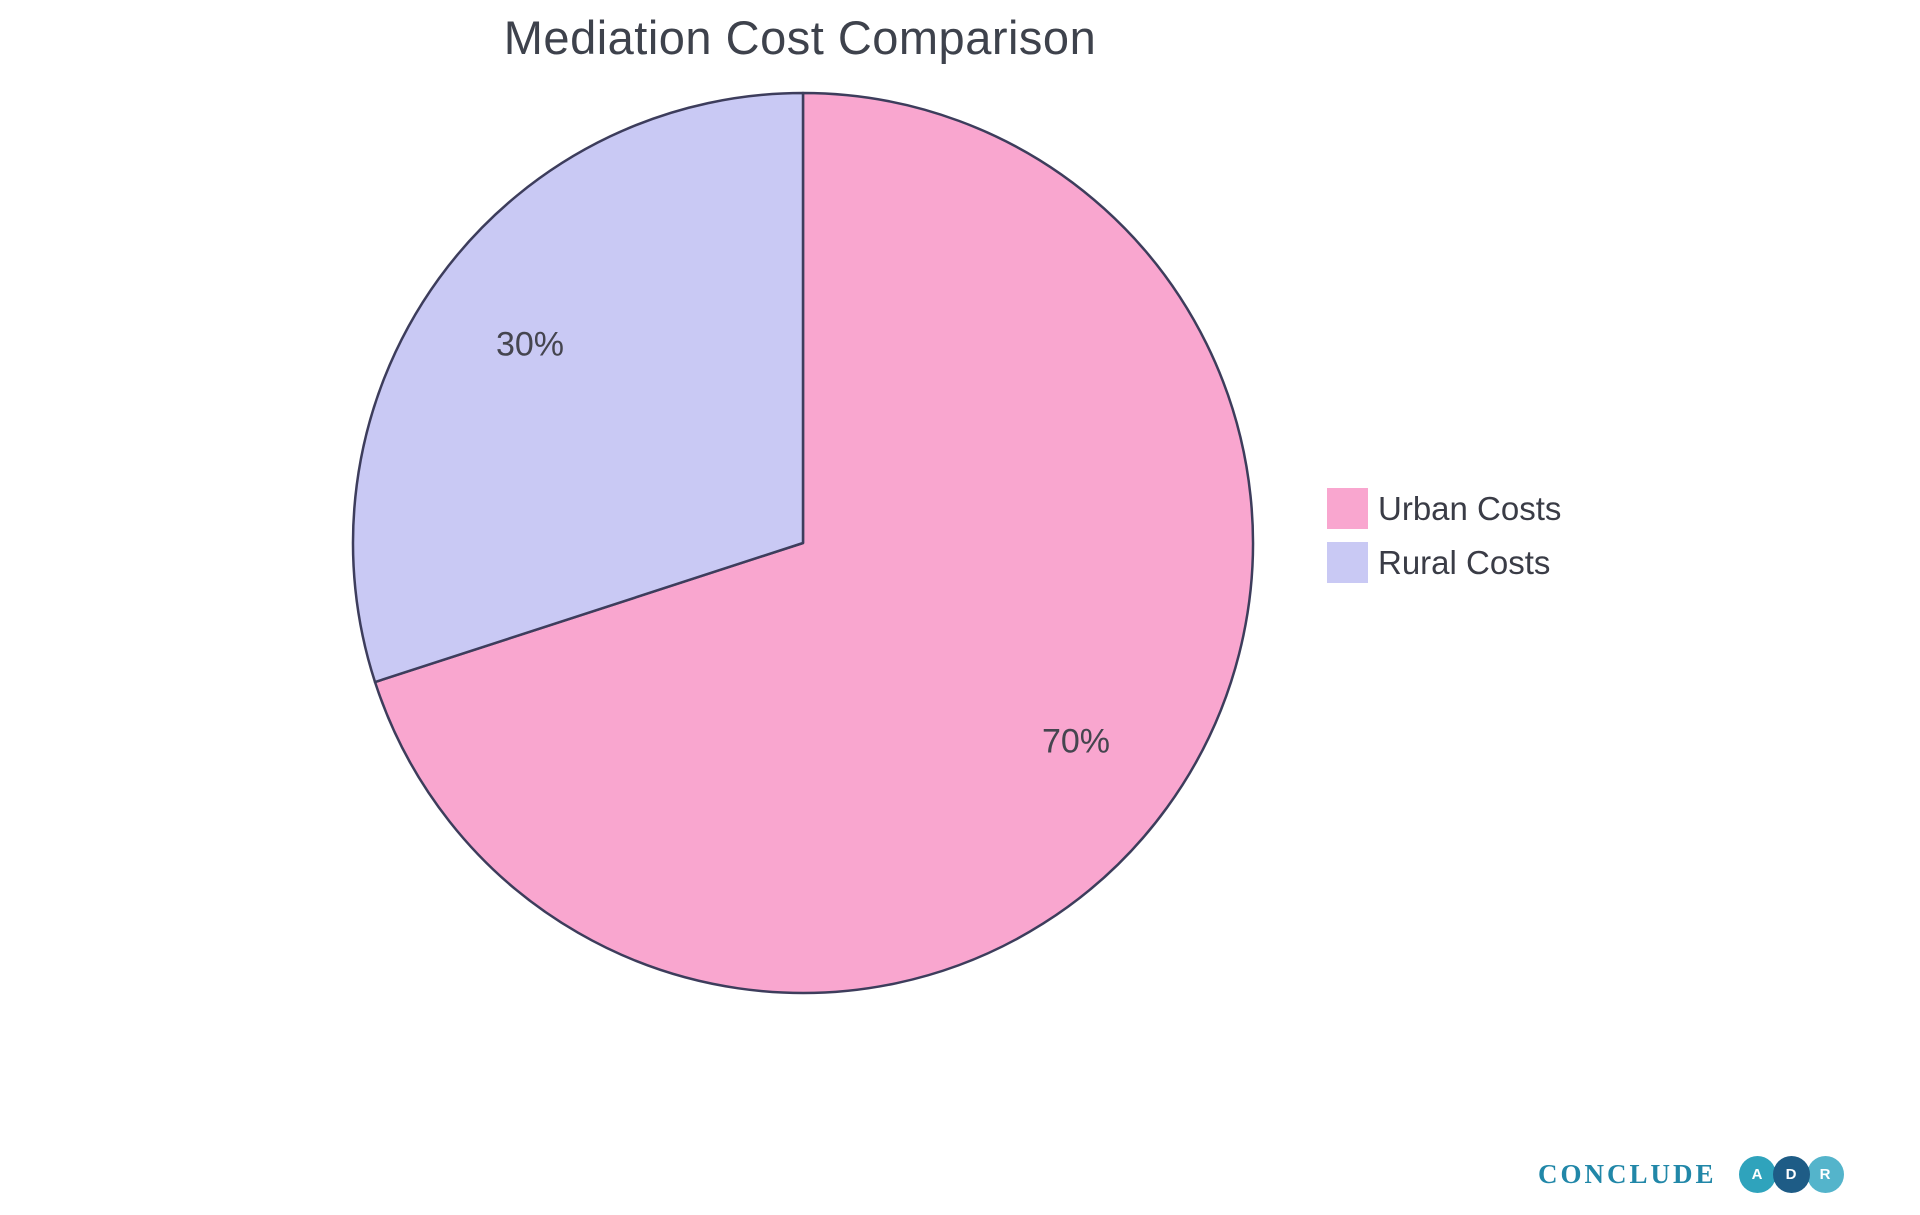  Describe the element at coordinates (1470, 508) in the screenshot. I see `legend-label-urban-costs: Urban Costs` at that location.